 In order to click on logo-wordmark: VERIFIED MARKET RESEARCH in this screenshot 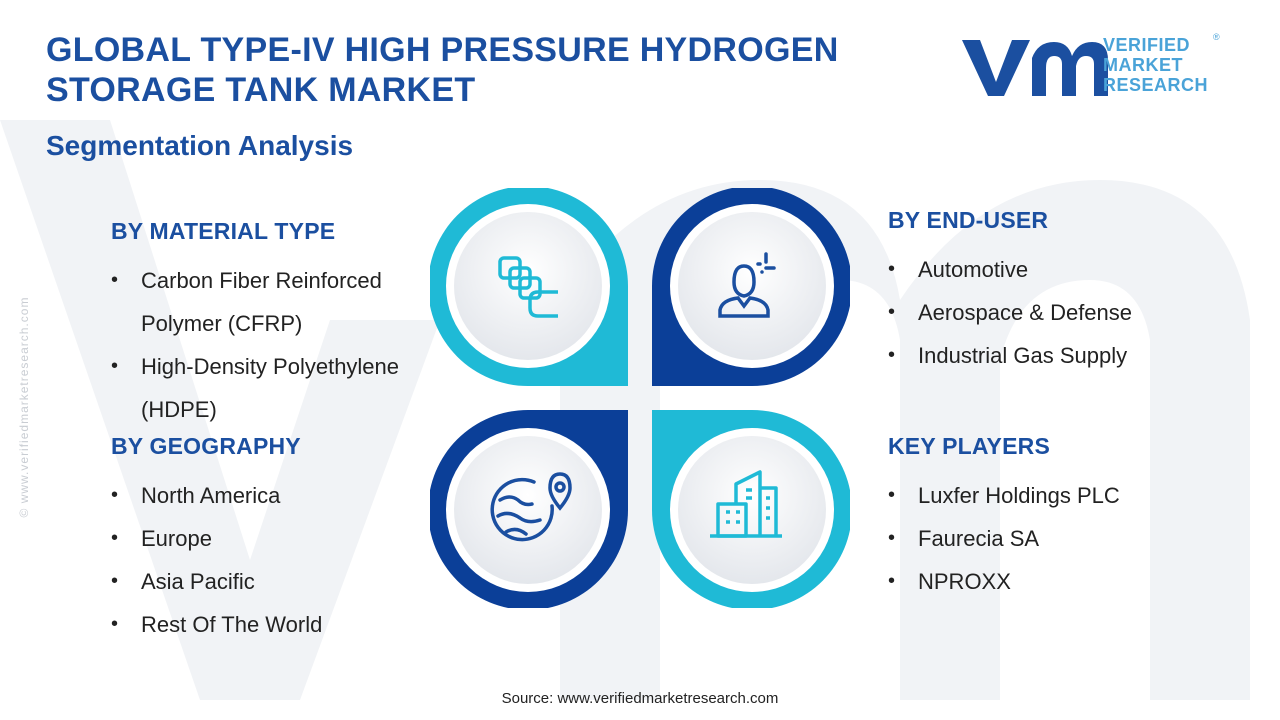, I will do `click(1155, 65)`.